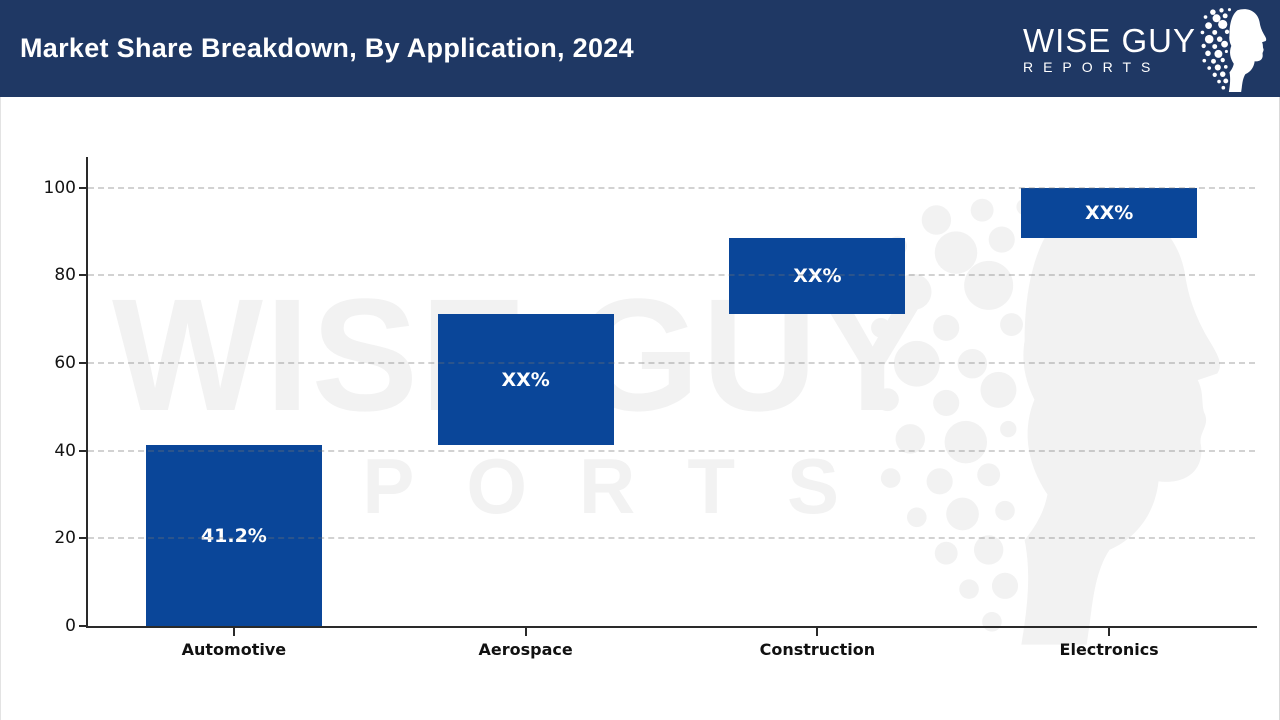 The height and width of the screenshot is (720, 1280). Describe the element at coordinates (1109, 632) in the screenshot. I see `x-tick-electronics` at that location.